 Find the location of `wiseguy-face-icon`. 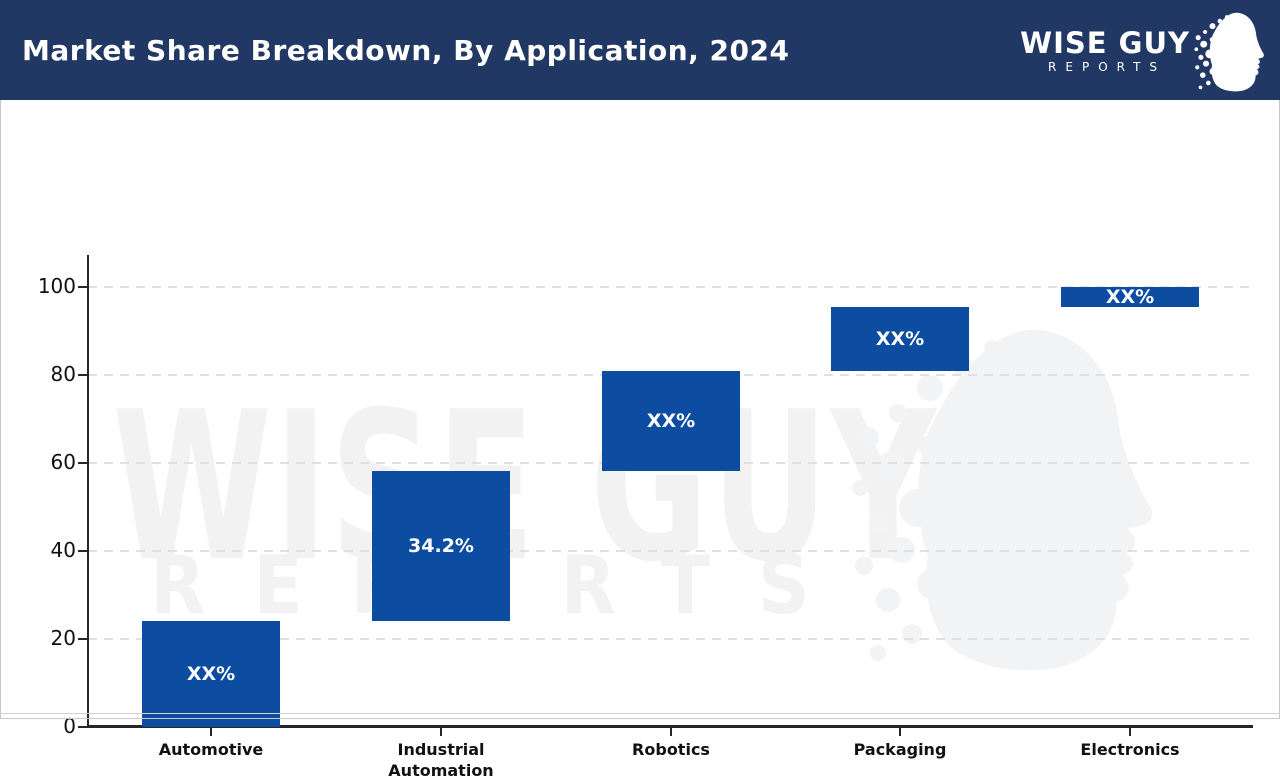

wiseguy-face-icon is located at coordinates (1229, 52).